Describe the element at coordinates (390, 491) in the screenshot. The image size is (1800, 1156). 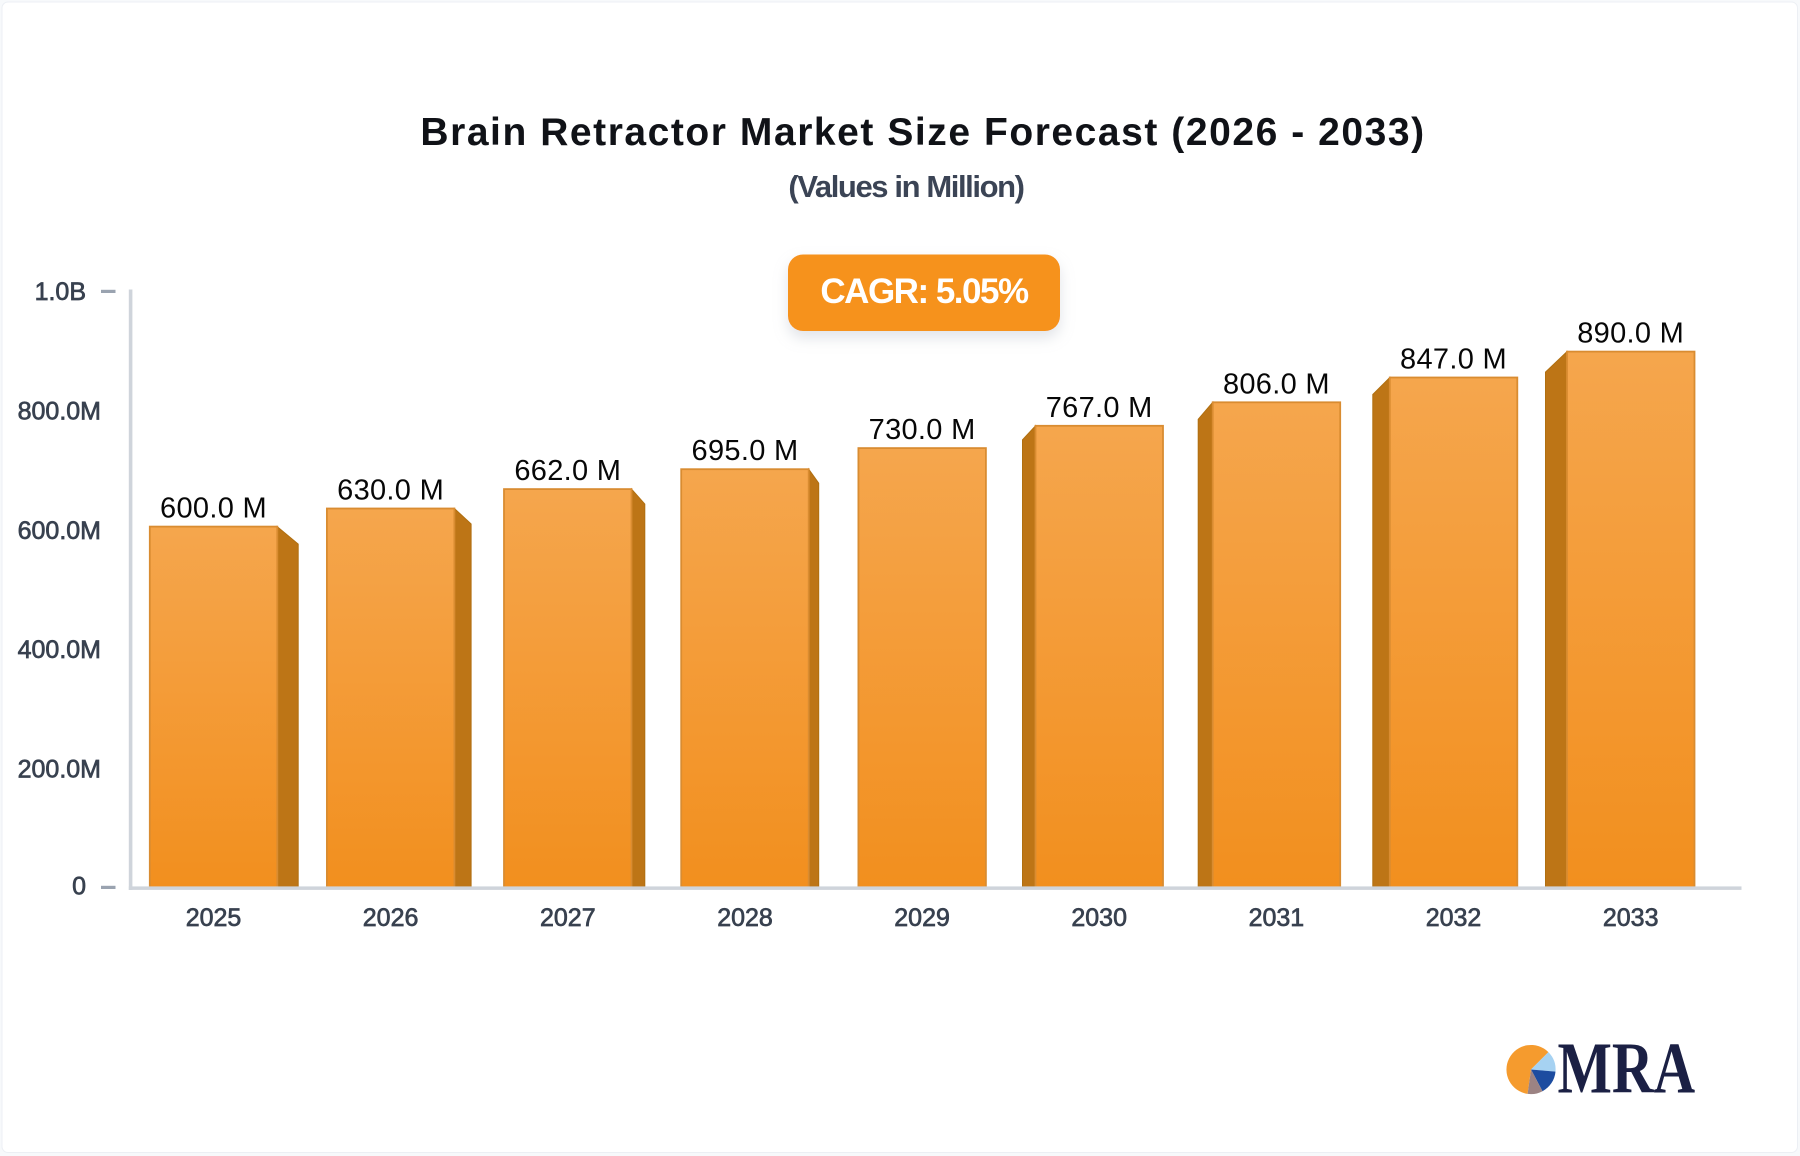
I see `svg-text: 630.0 M` at that location.